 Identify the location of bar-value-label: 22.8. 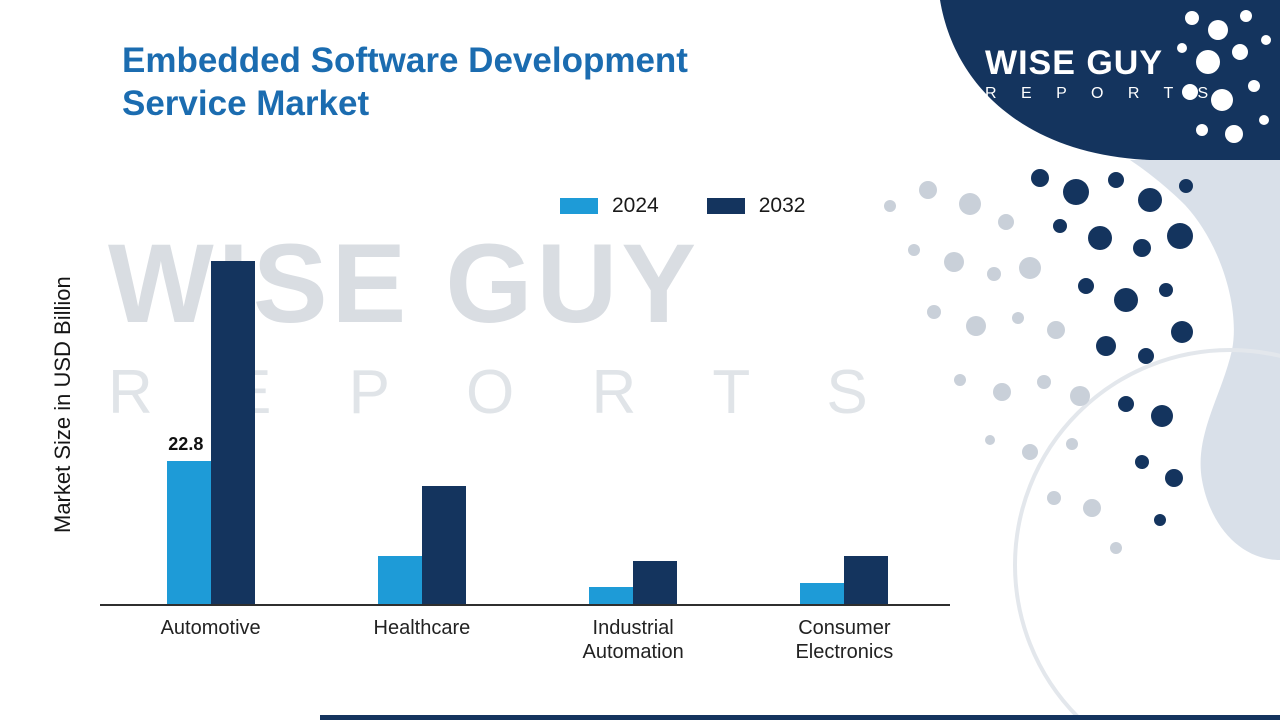
(186, 444).